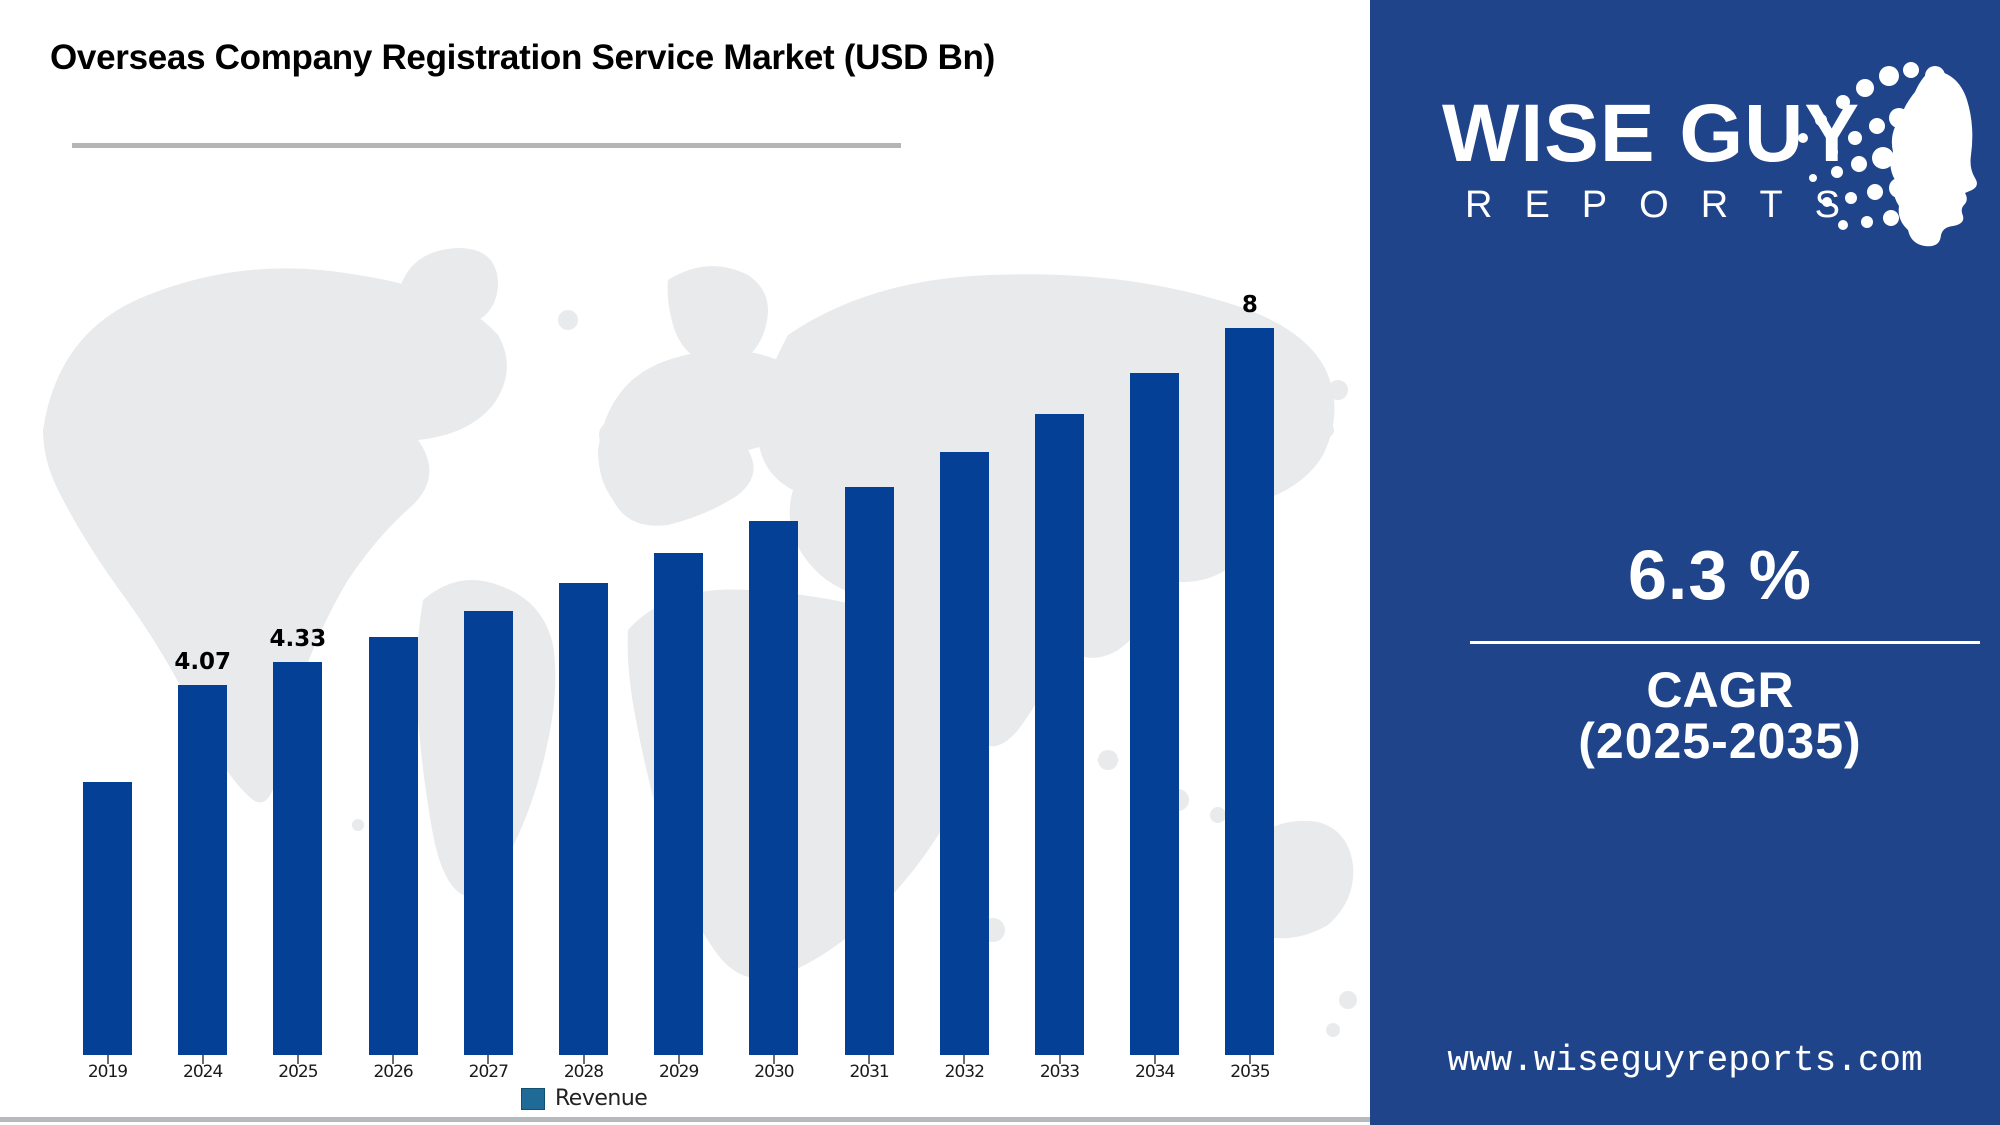 The width and height of the screenshot is (2000, 1125). I want to click on chart-legend: Revenue, so click(584, 1098).